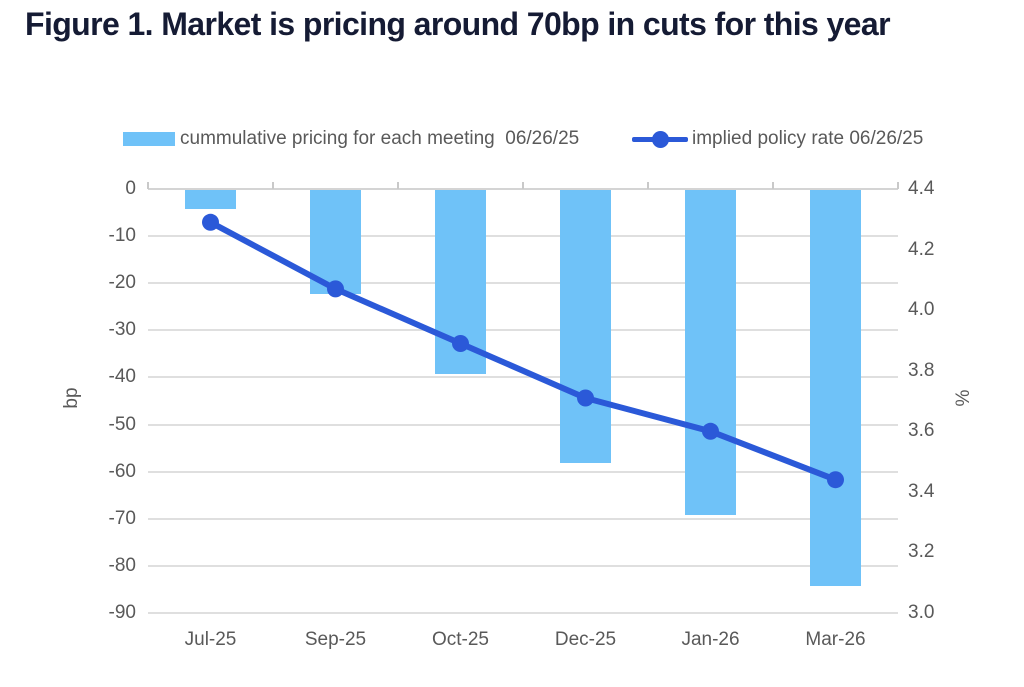 This screenshot has width=1024, height=687. Describe the element at coordinates (660, 139) in the screenshot. I see `line-series-legend-marker-icon` at that location.